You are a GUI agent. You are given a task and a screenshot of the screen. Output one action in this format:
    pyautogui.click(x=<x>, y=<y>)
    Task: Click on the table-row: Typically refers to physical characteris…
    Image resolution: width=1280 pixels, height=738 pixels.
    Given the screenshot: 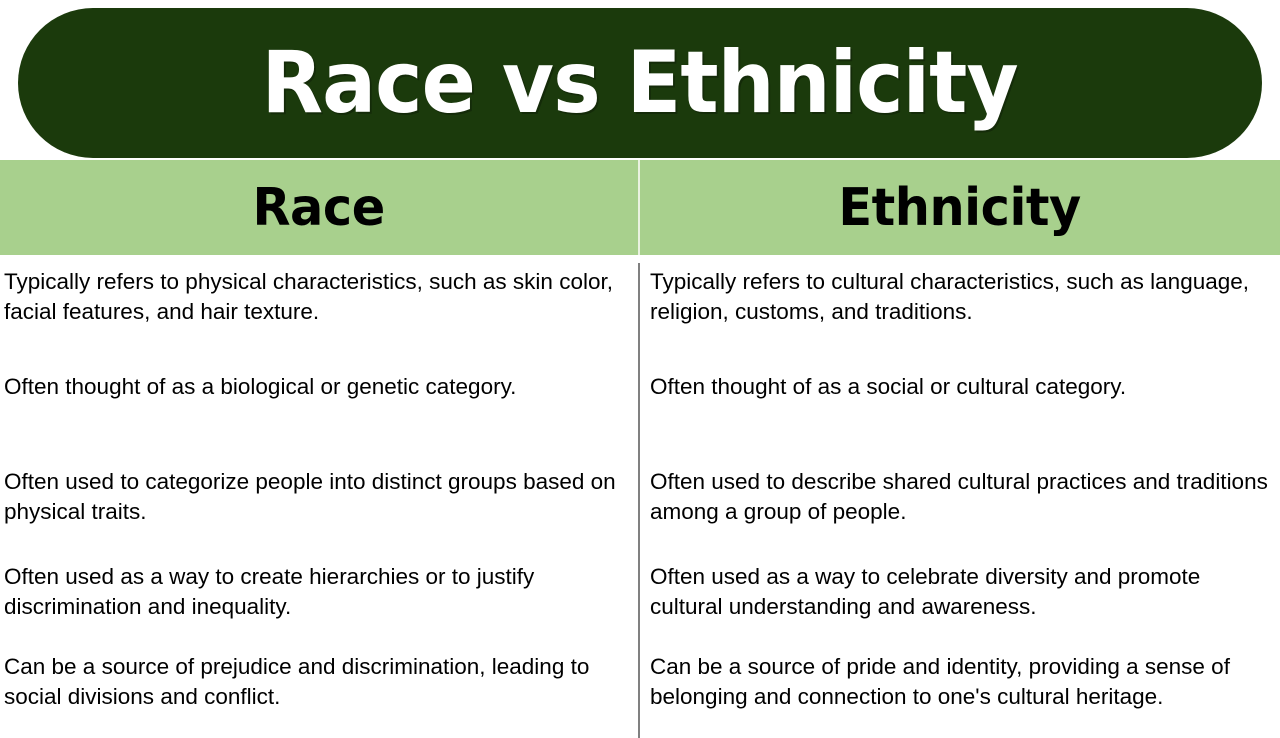 What is the action you would take?
    pyautogui.click(x=640, y=315)
    